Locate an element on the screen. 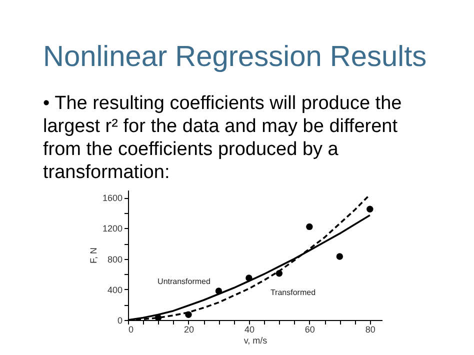  y-tick-label: 1600 is located at coordinates (112, 198).